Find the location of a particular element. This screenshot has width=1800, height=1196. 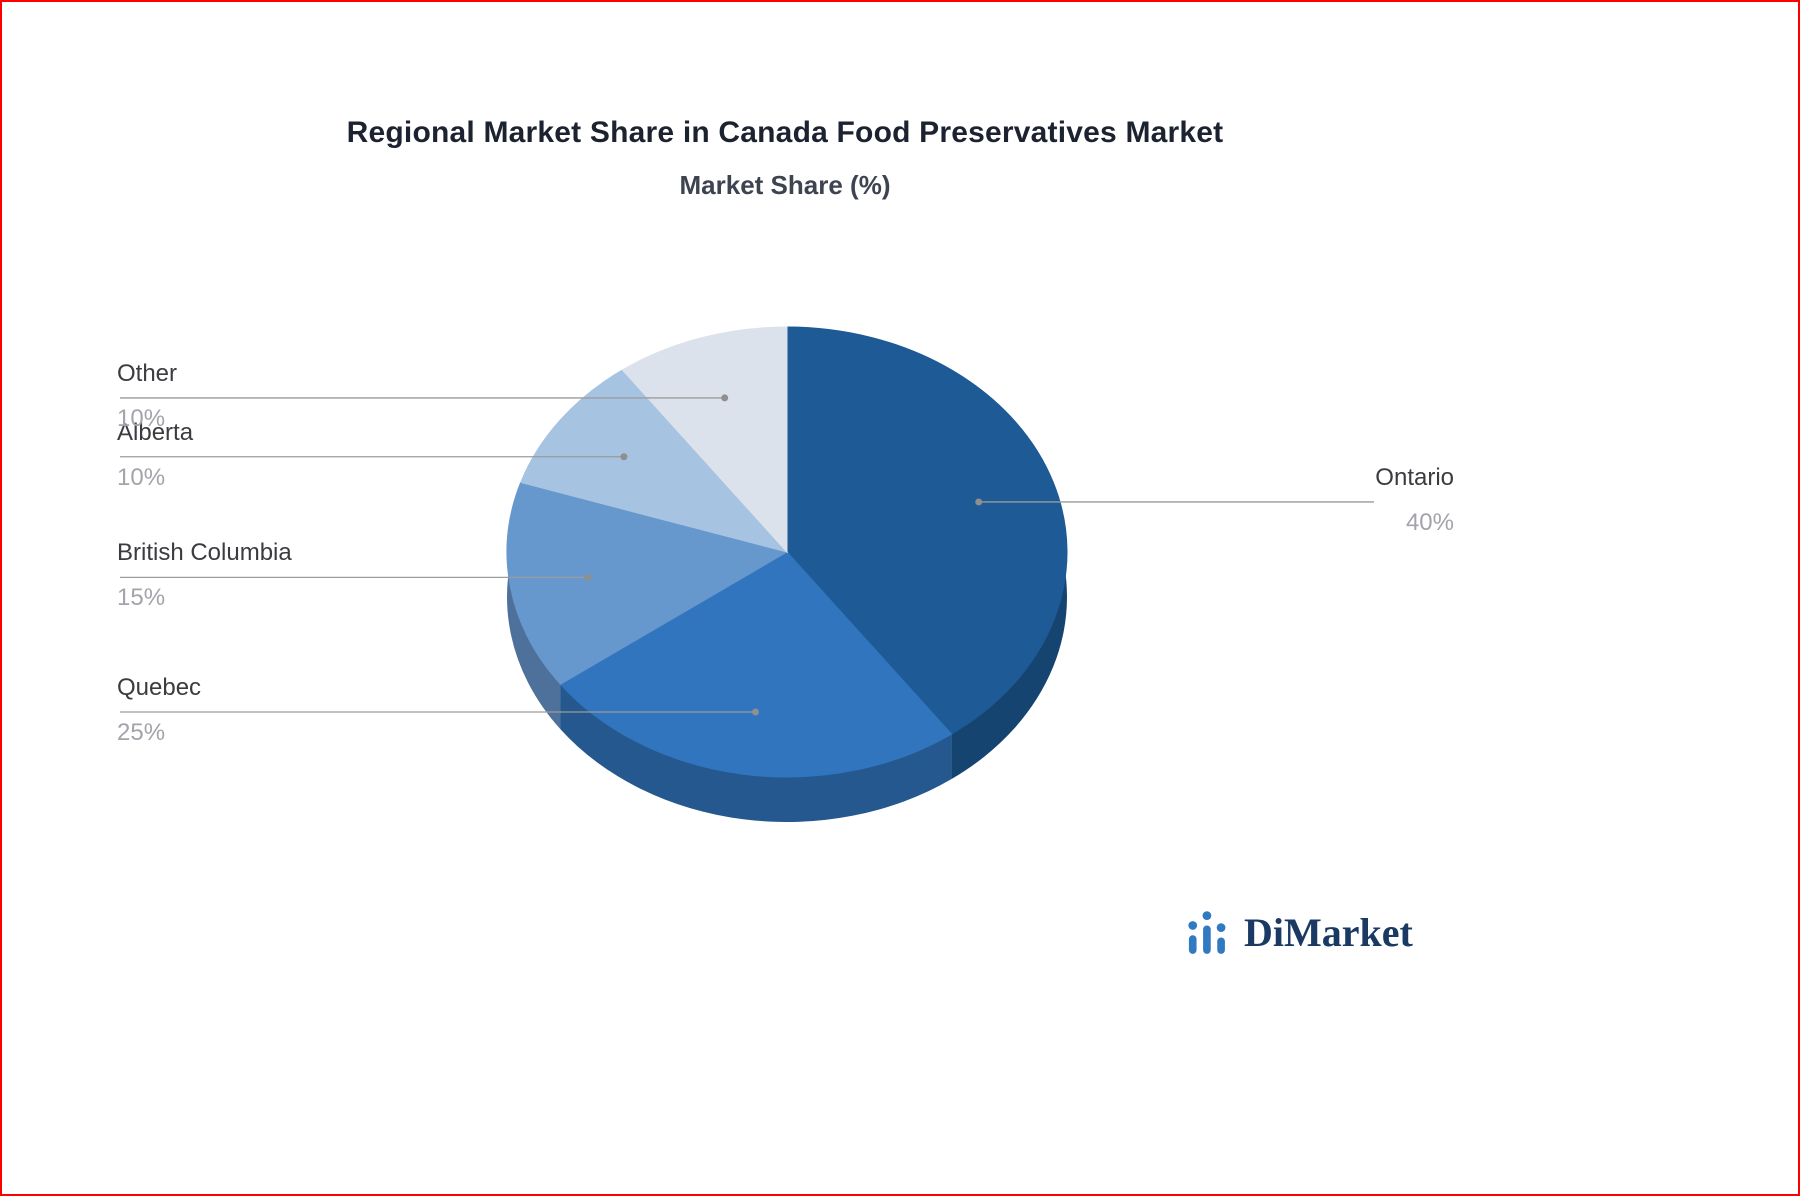

brand-logo: DiMarket is located at coordinates (1298, 932).